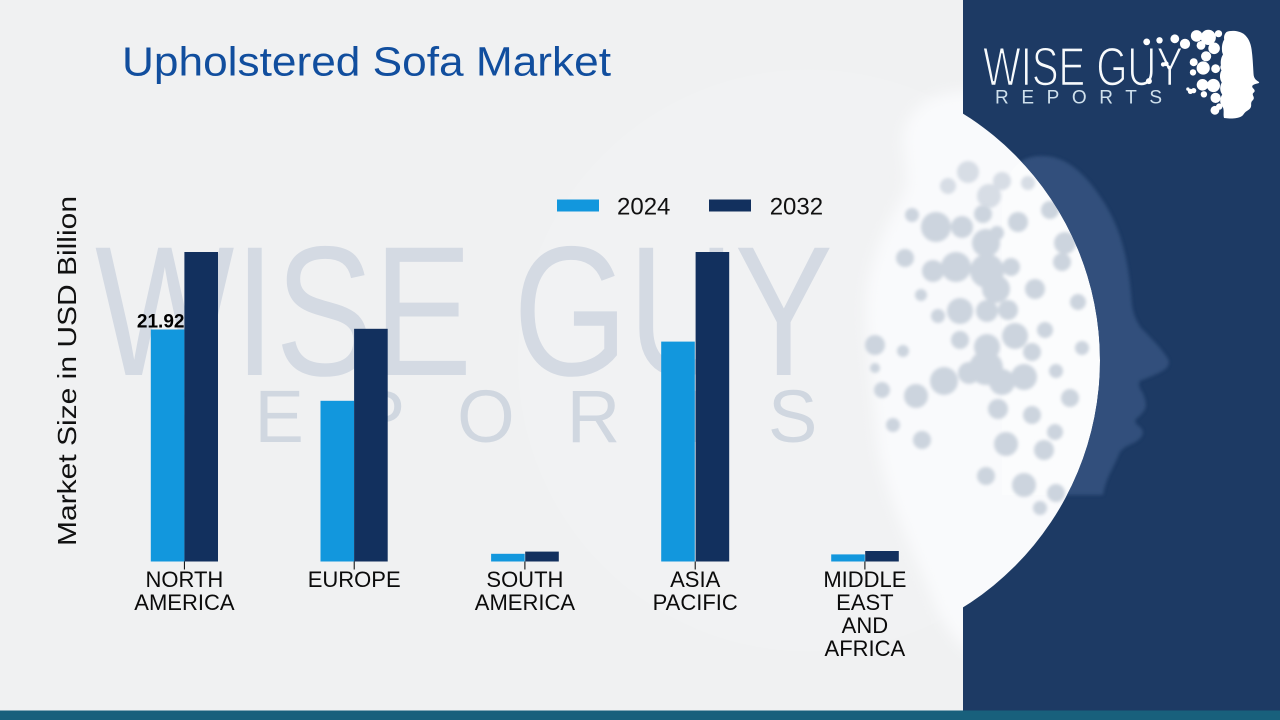 The height and width of the screenshot is (720, 1280). I want to click on svg-text: 2032, so click(796, 207).